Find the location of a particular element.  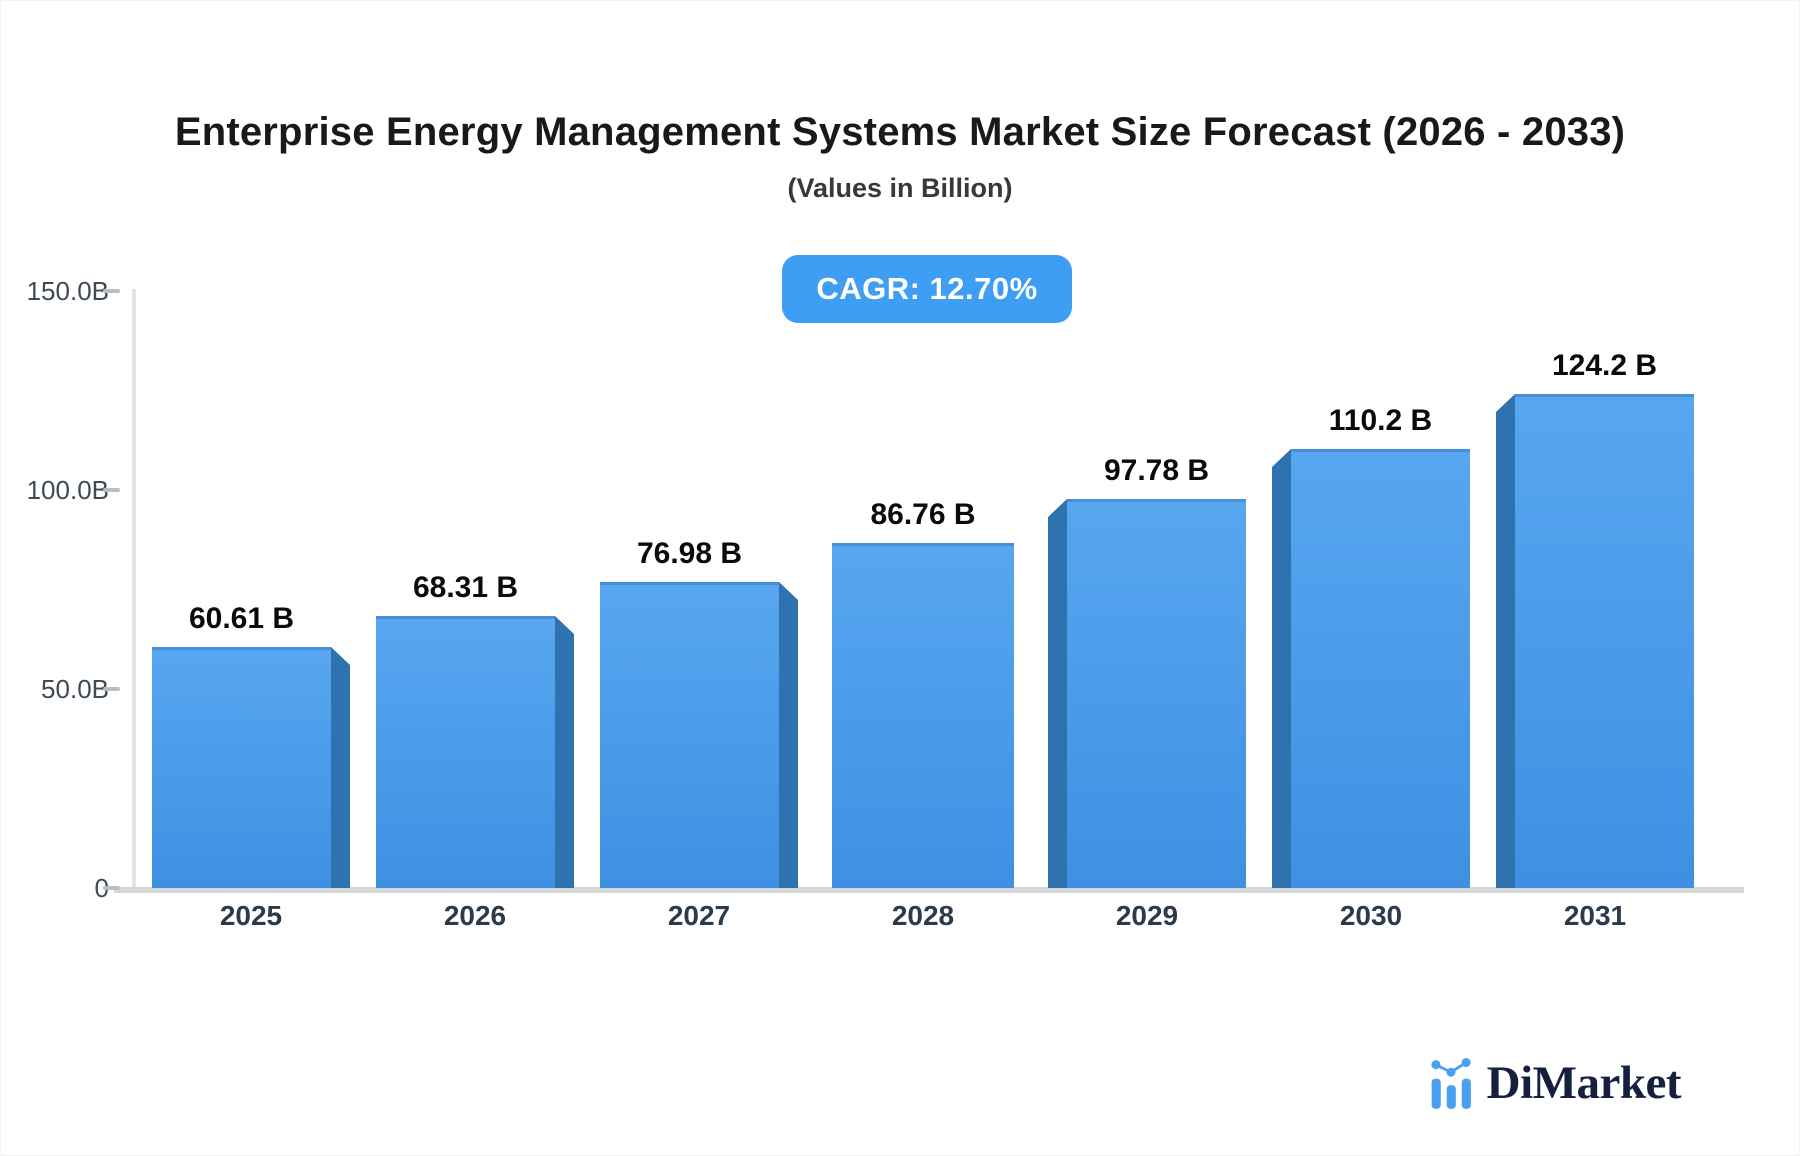

x-axis-baseline is located at coordinates (929, 890).